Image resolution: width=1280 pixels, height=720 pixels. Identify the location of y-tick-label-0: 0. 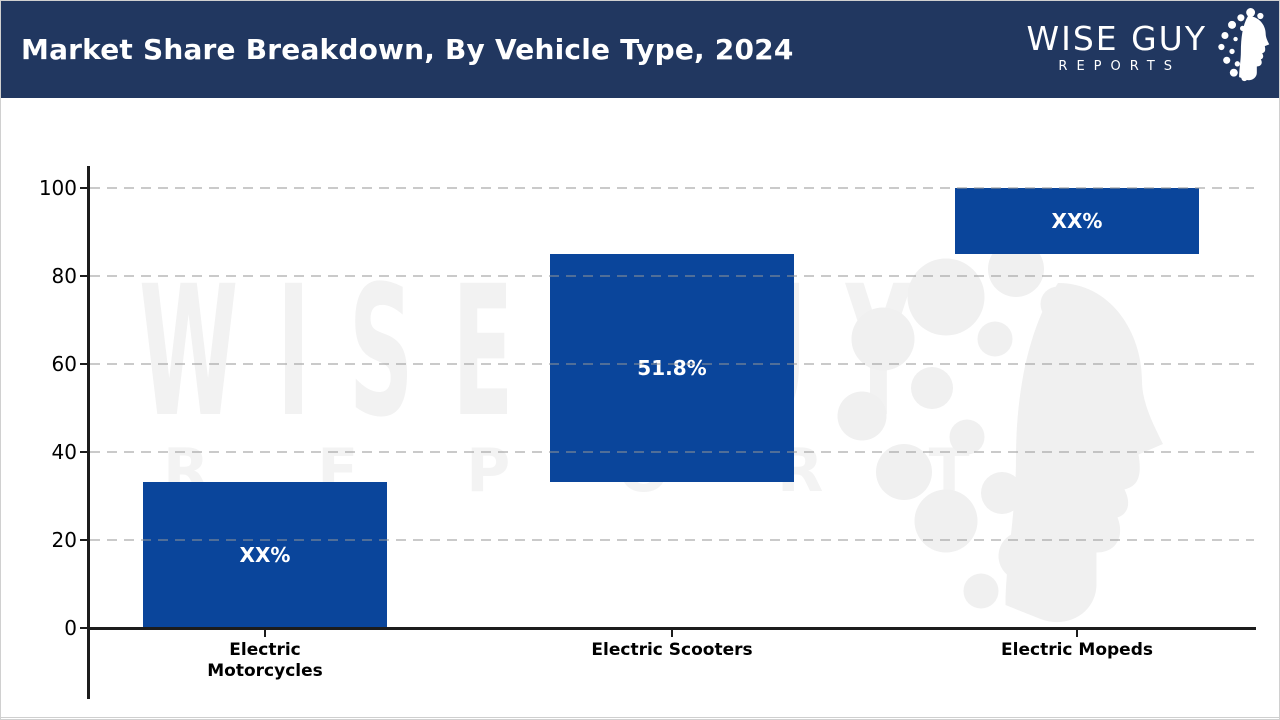
(70, 628).